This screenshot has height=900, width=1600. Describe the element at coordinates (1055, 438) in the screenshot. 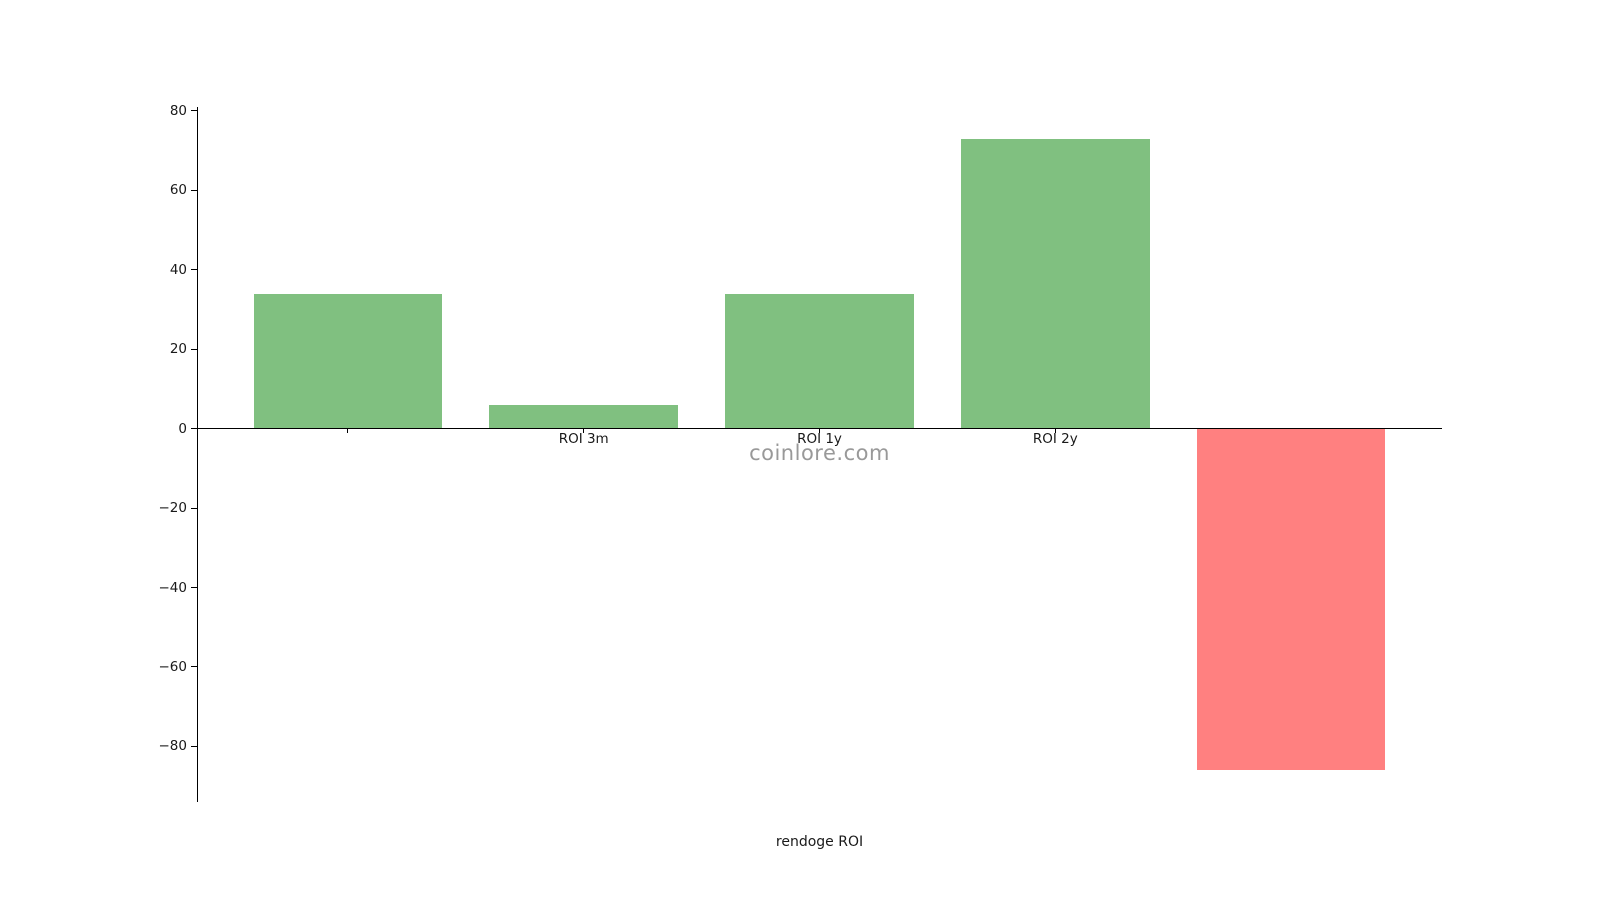

I see `x-tick-label: ROI 2y` at that location.